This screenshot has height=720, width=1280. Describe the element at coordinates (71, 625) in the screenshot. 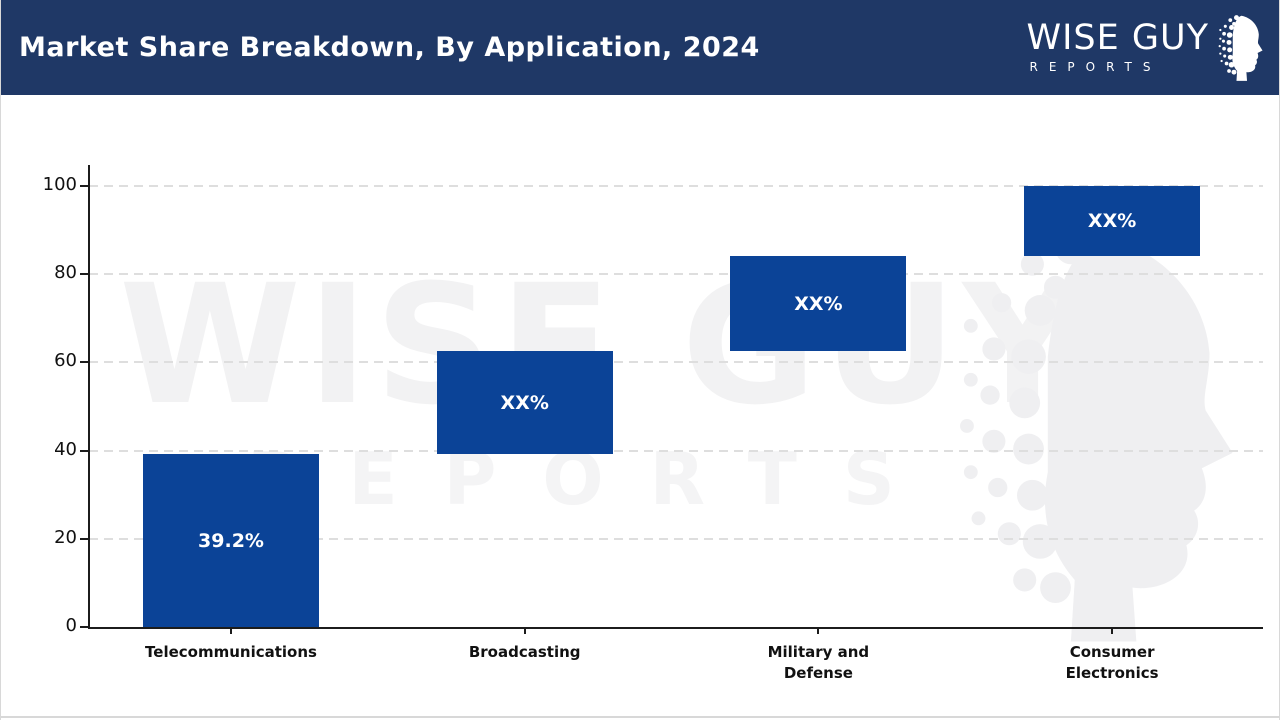

I see `y-axis-tick-label: 0` at that location.